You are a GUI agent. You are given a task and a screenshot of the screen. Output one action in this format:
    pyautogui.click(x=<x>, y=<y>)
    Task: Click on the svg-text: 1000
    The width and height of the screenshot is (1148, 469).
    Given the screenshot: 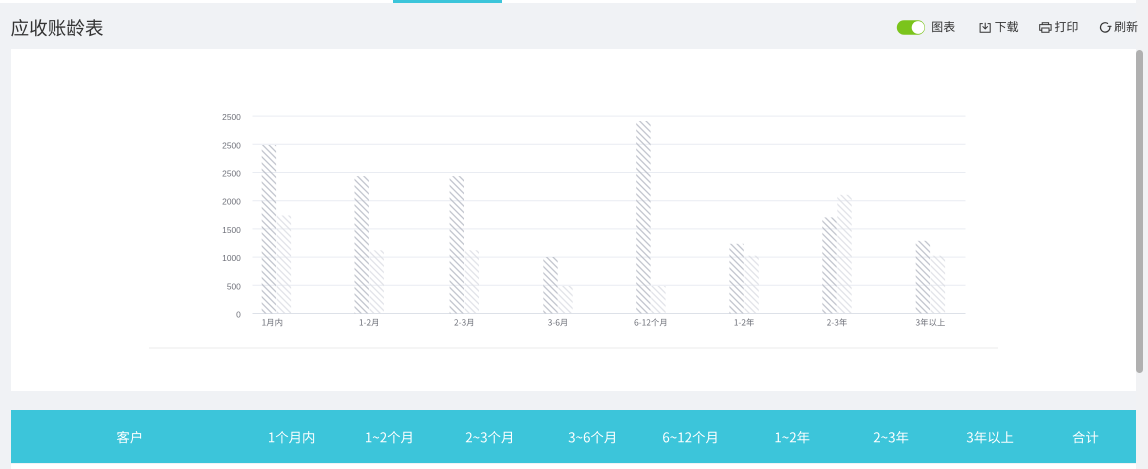 What is the action you would take?
    pyautogui.click(x=231, y=258)
    